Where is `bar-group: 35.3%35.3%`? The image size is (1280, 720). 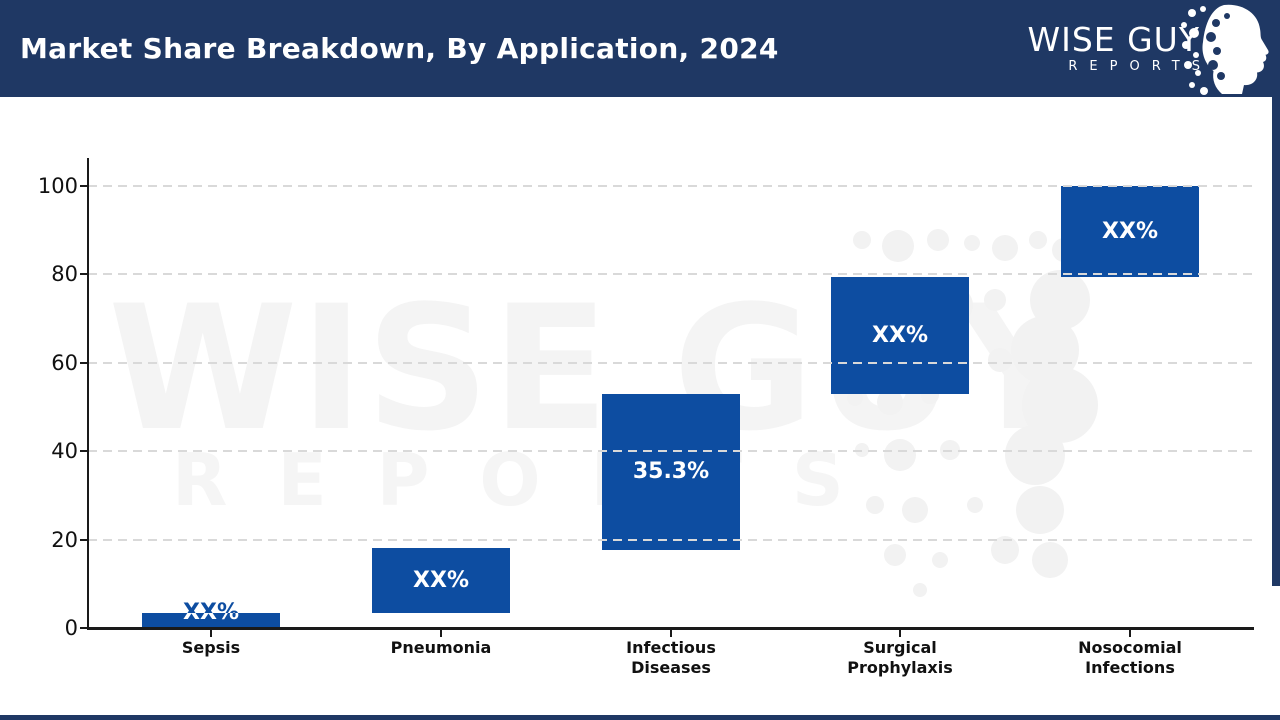
bar-group: 35.3%35.3% is located at coordinates (671, 472).